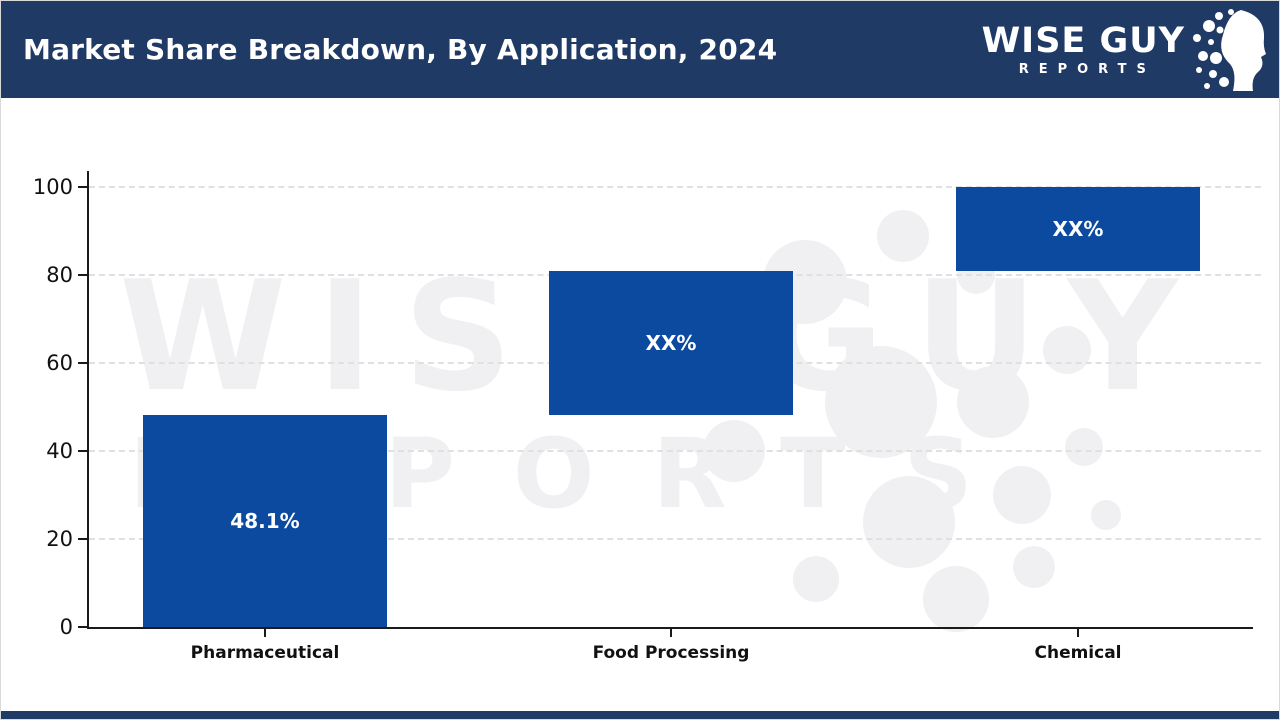 The height and width of the screenshot is (720, 1280). Describe the element at coordinates (88, 400) in the screenshot. I see `y-axis-line` at that location.